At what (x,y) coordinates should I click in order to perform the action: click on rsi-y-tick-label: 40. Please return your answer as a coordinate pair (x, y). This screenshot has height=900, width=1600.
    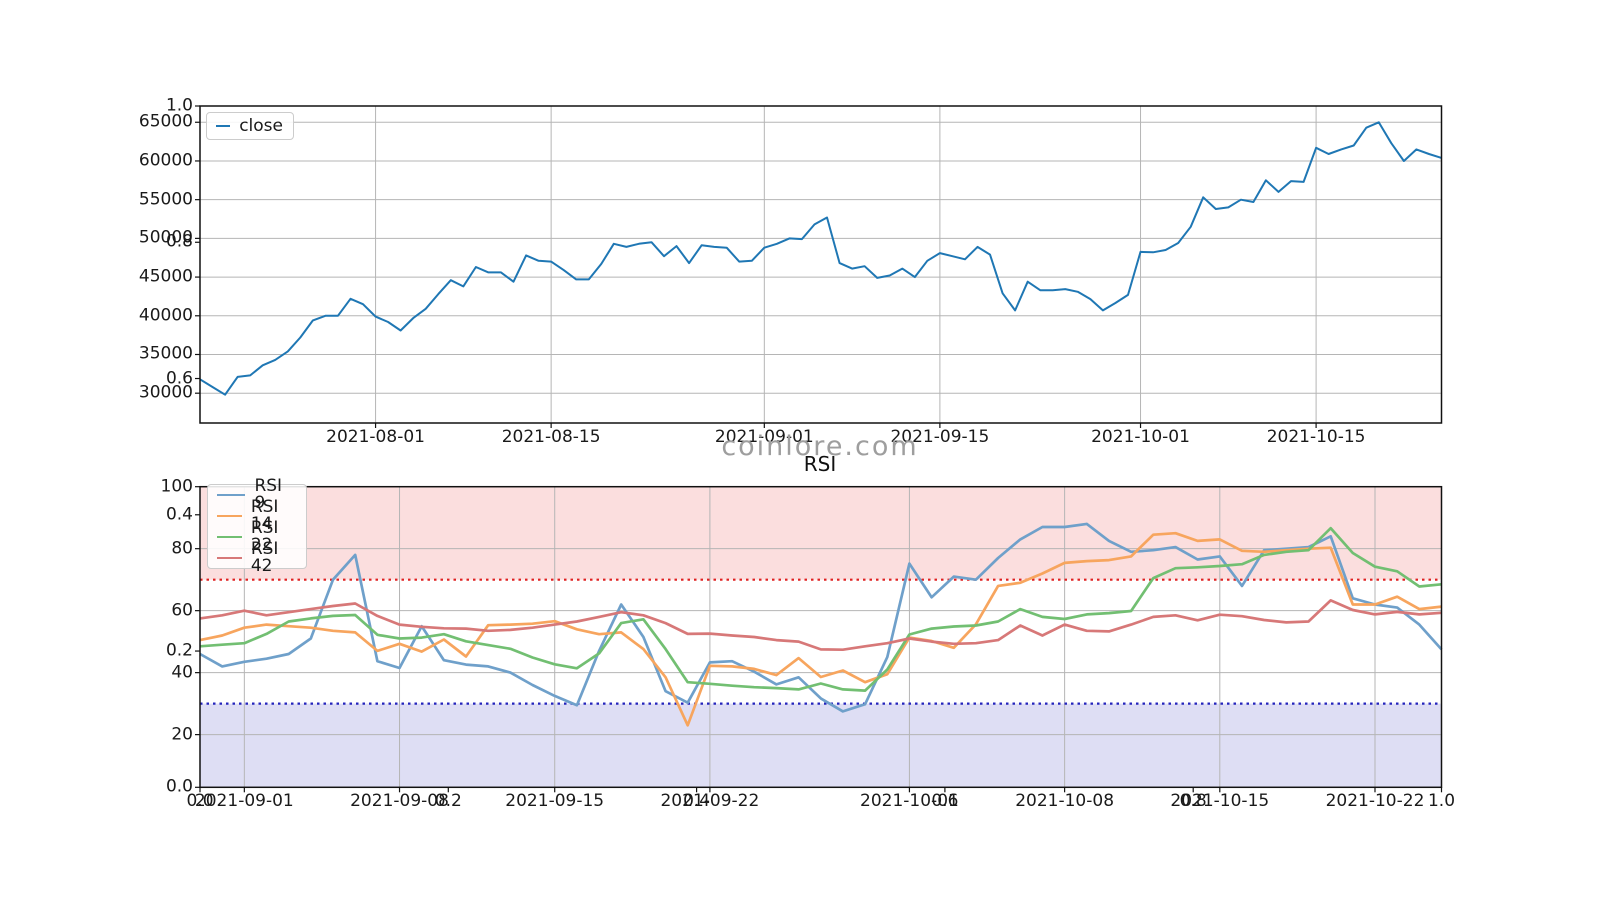
    Looking at the image, I should click on (182, 672).